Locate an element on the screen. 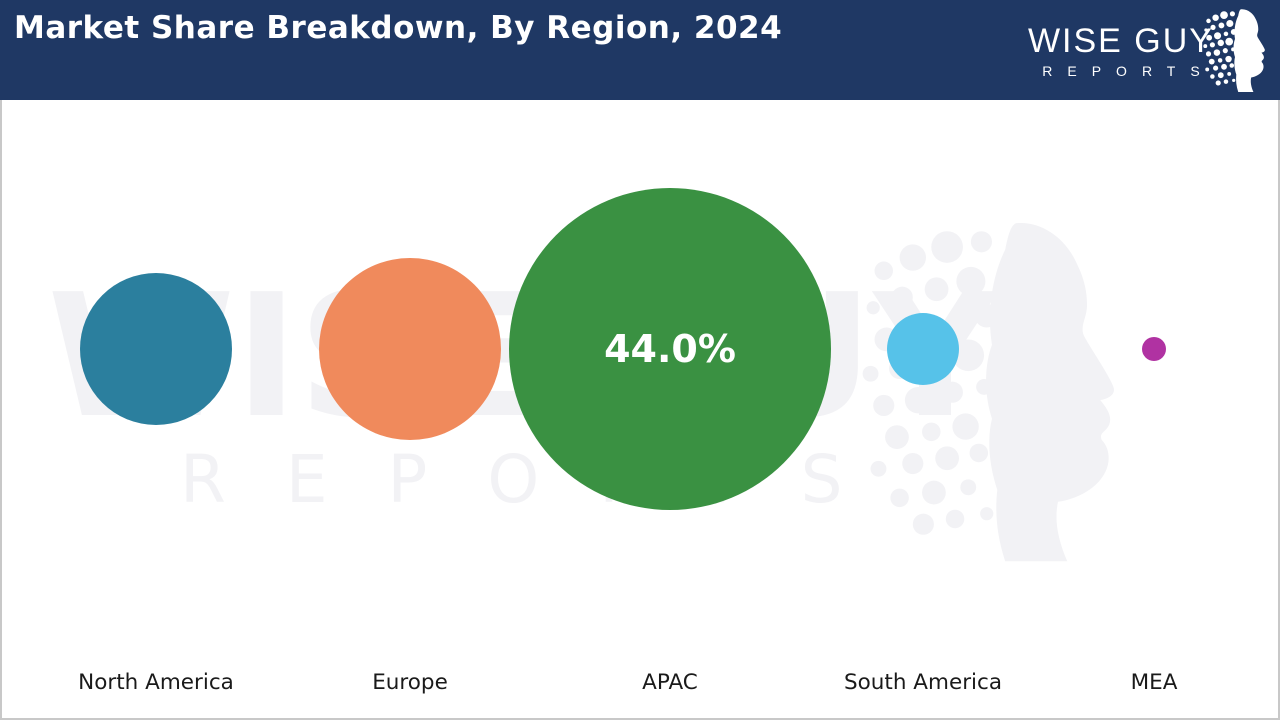 Image resolution: width=1280 pixels, height=720 pixels. bubble-north-america is located at coordinates (156, 349).